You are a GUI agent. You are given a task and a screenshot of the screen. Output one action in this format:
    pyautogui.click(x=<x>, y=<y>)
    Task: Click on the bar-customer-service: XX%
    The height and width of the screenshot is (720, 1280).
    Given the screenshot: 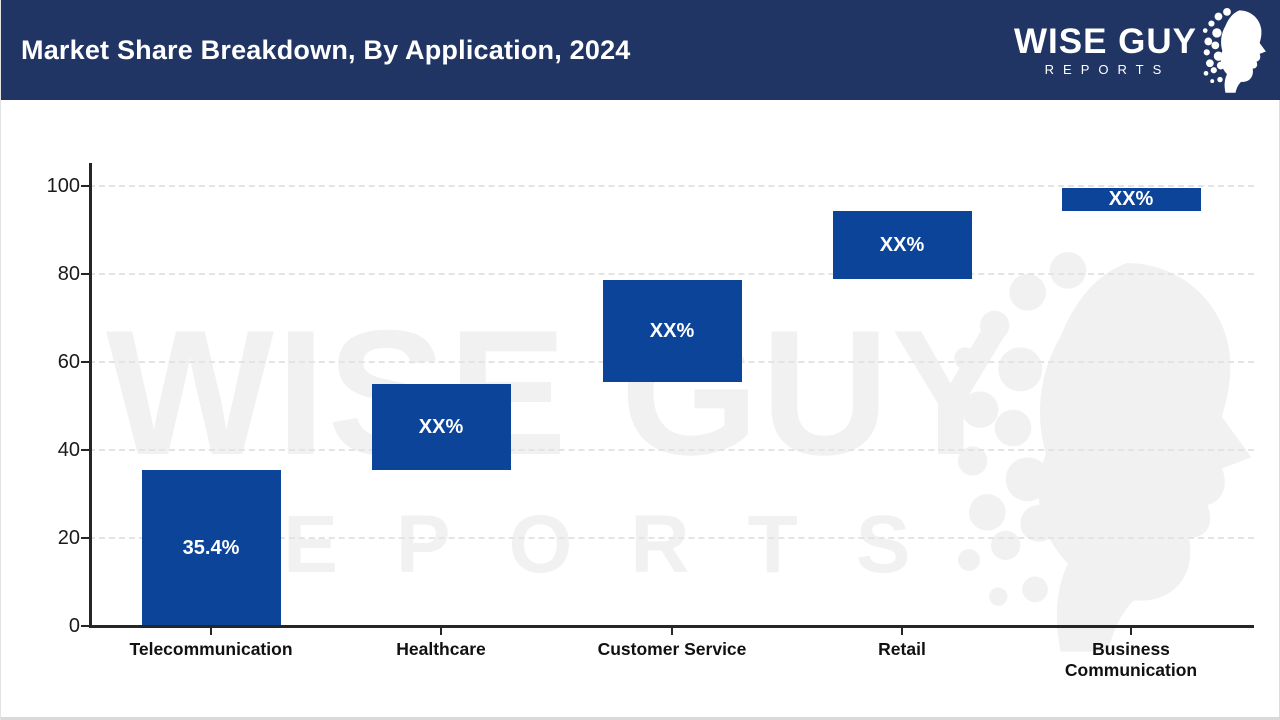 What is the action you would take?
    pyautogui.click(x=672, y=331)
    